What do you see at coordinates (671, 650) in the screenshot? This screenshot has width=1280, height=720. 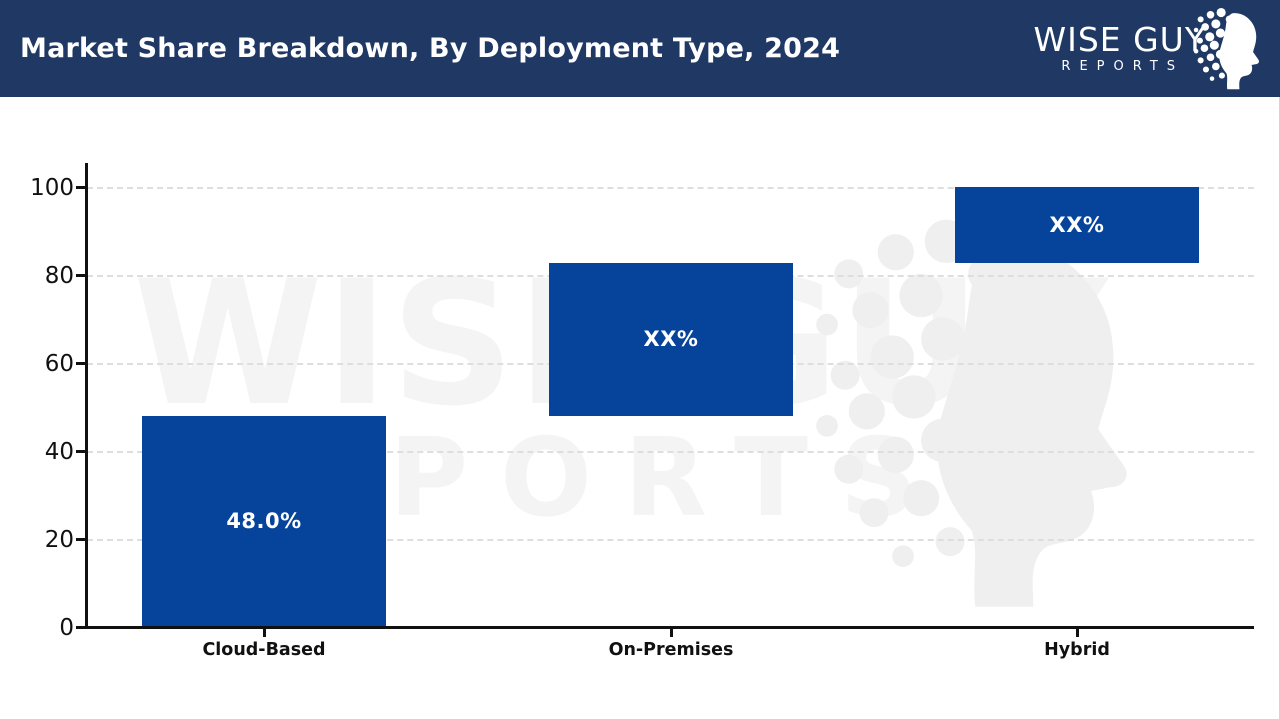 I see `x-label-on-premises: On-Premises` at bounding box center [671, 650].